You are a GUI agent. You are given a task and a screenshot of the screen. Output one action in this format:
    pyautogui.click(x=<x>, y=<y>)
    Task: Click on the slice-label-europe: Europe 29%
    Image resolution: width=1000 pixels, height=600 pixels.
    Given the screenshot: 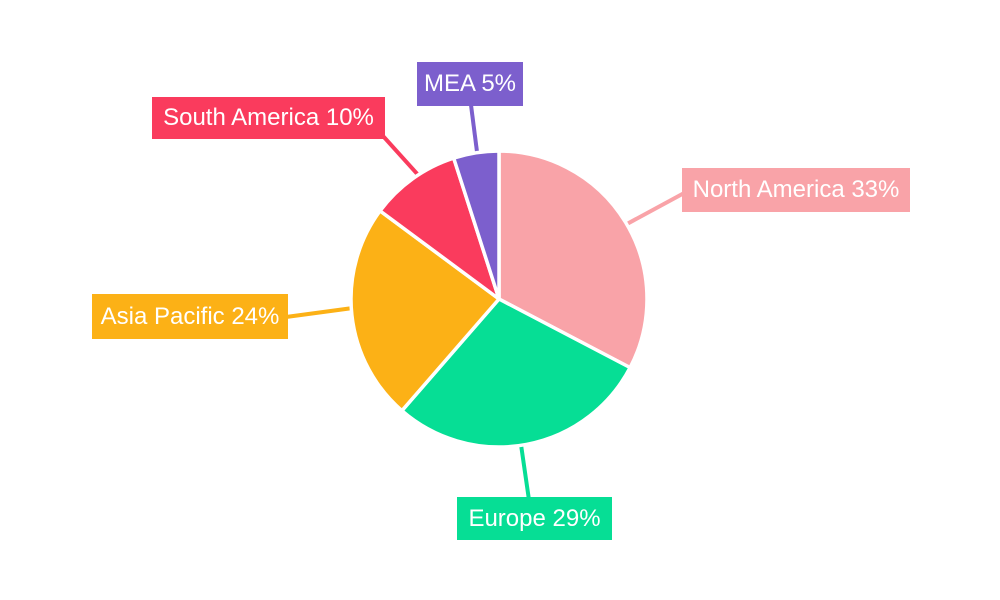 What is the action you would take?
    pyautogui.click(x=534, y=518)
    